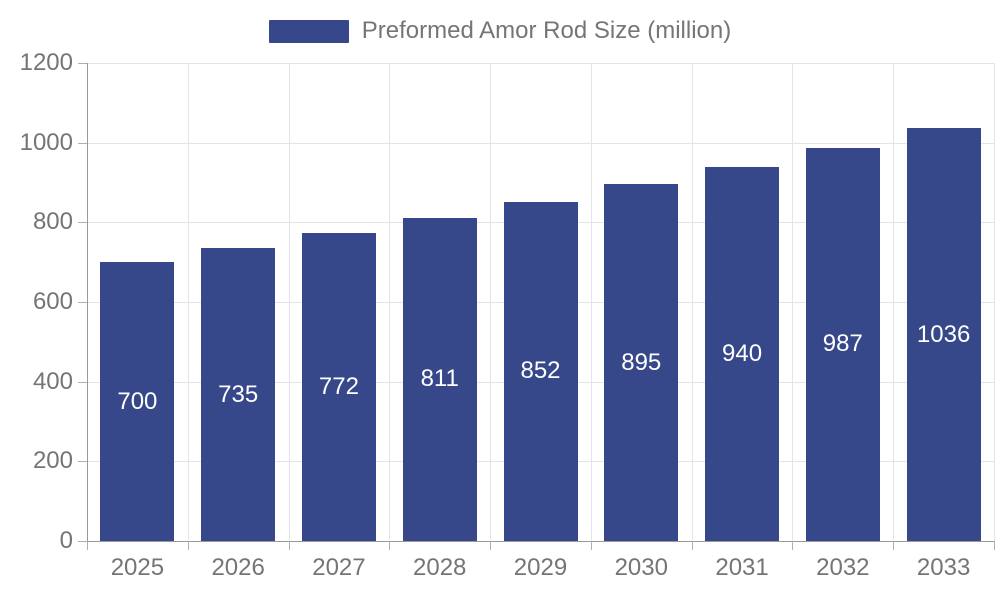 The image size is (1000, 600). What do you see at coordinates (943, 567) in the screenshot?
I see `x-axis-tick-label: 2033` at bounding box center [943, 567].